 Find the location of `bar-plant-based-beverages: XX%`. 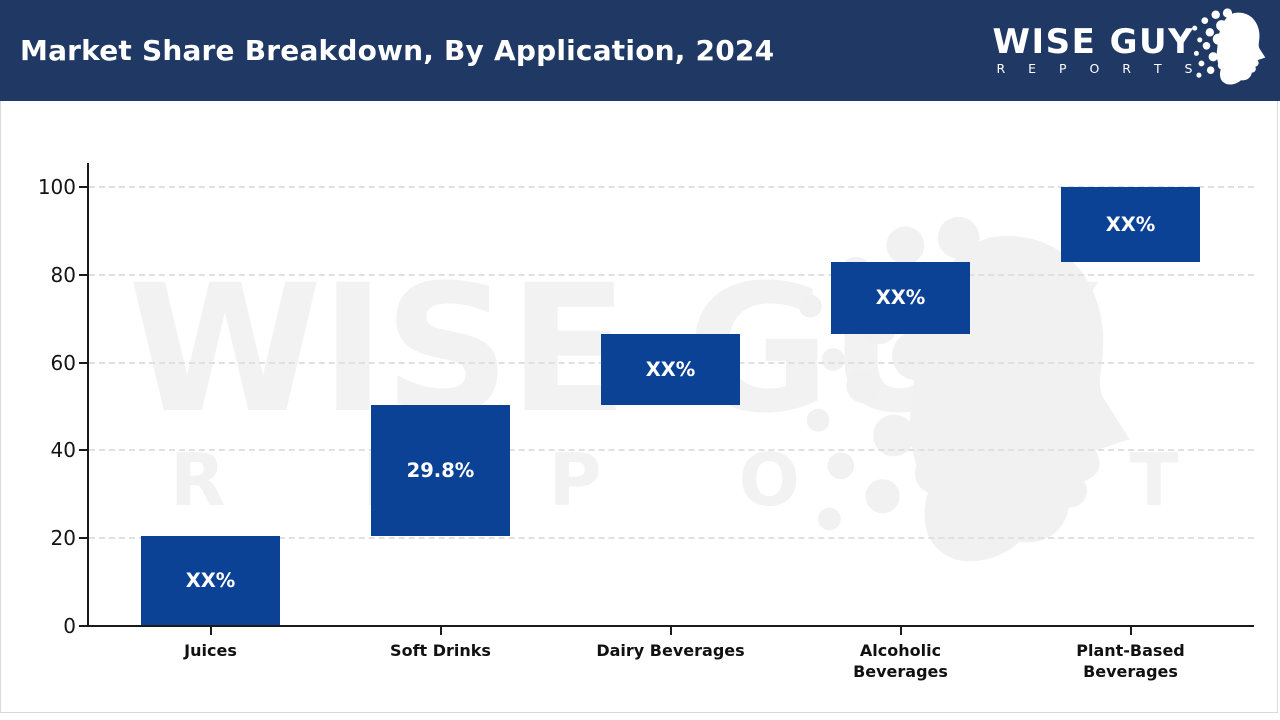

bar-plant-based-beverages: XX% is located at coordinates (1130, 224).